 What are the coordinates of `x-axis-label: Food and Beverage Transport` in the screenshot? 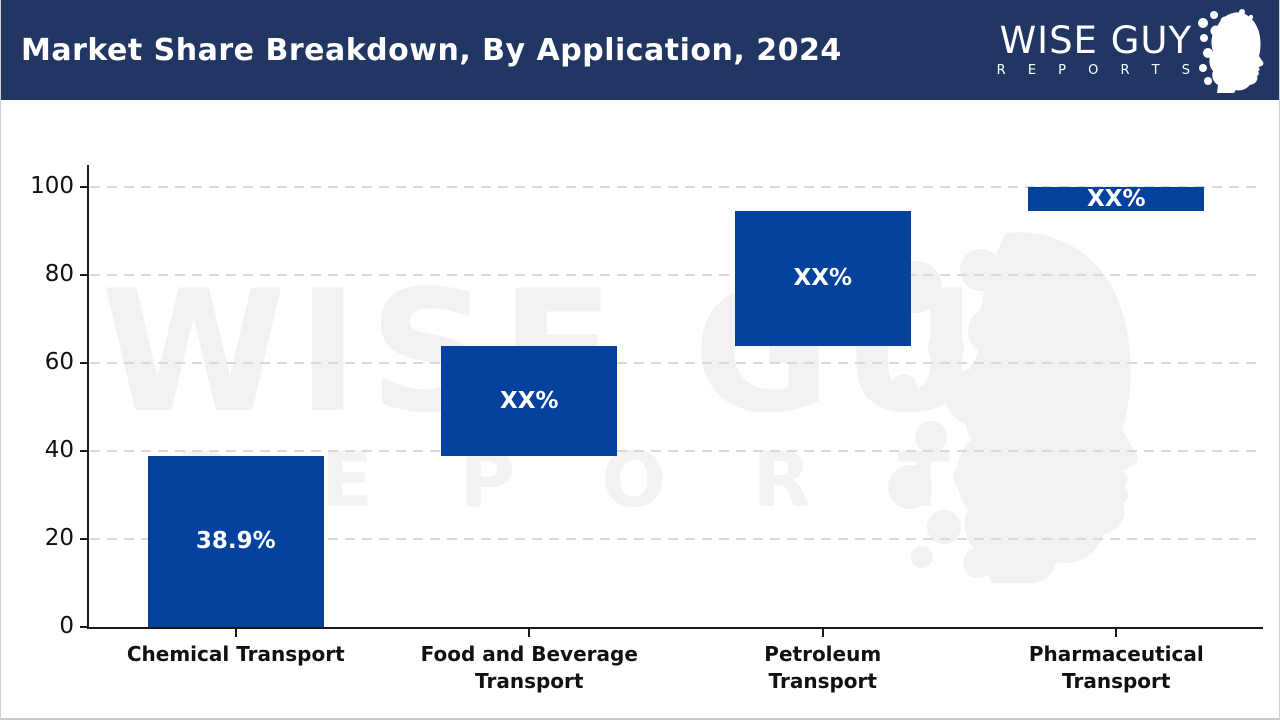 It's located at (529, 667).